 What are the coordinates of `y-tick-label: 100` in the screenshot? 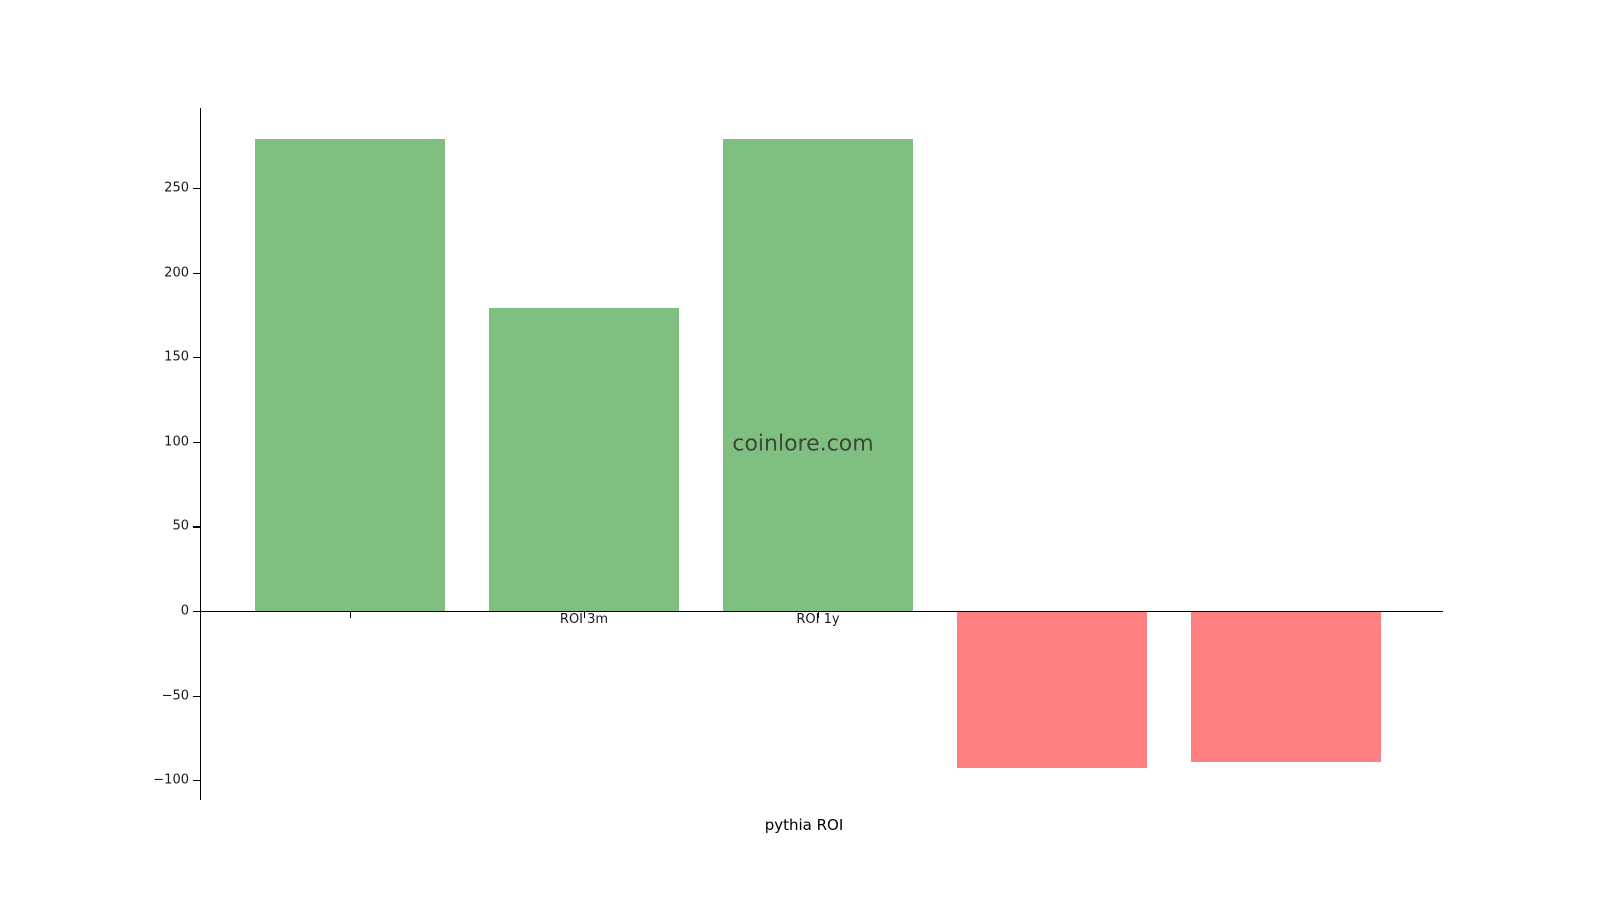 It's located at (176, 442).